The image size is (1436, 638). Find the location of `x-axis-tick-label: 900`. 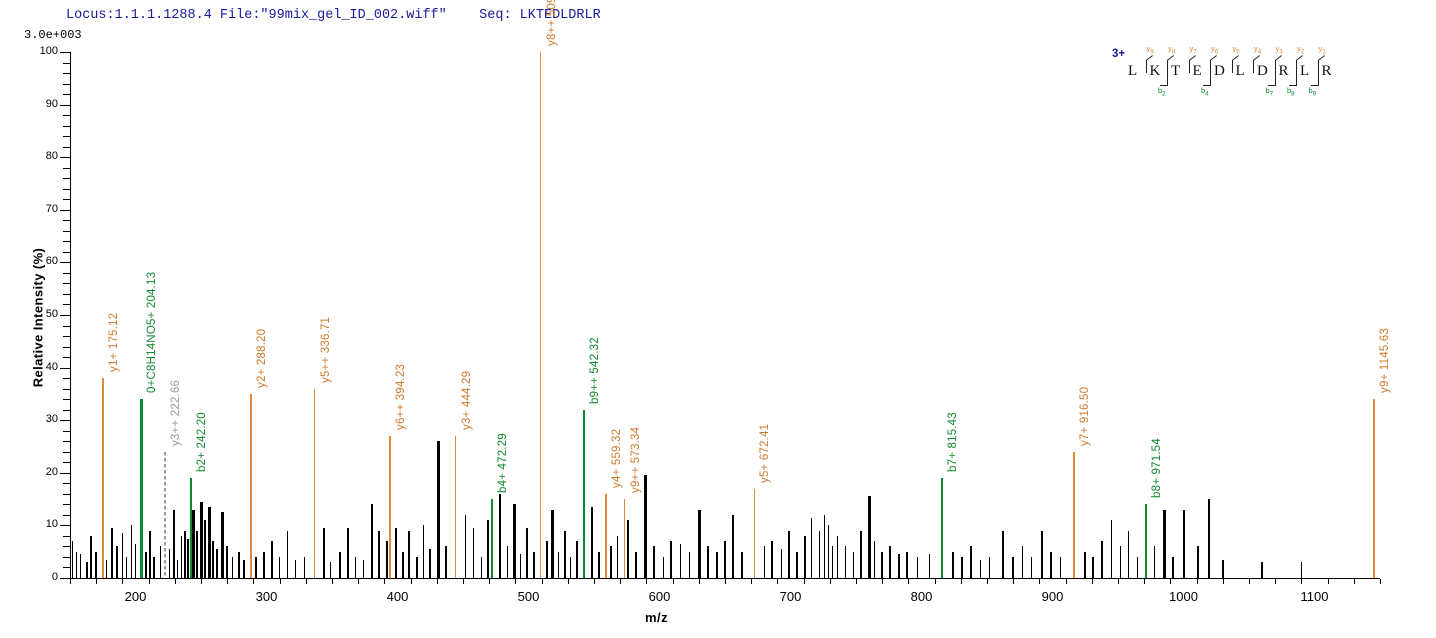

x-axis-tick-label: 900 is located at coordinates (1052, 596).